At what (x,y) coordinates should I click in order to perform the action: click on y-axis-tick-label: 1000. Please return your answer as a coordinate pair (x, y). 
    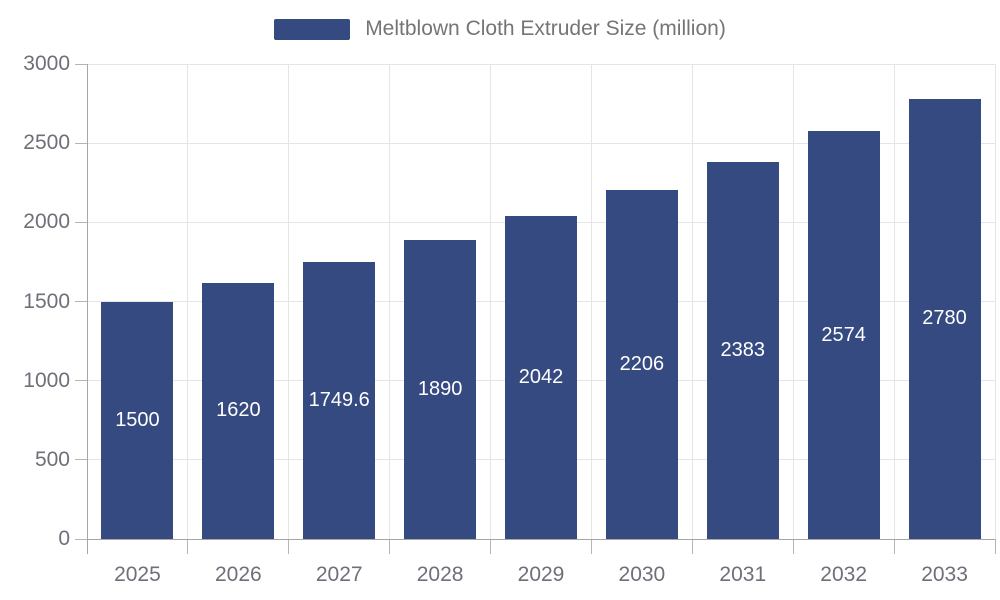
    Looking at the image, I should click on (46, 380).